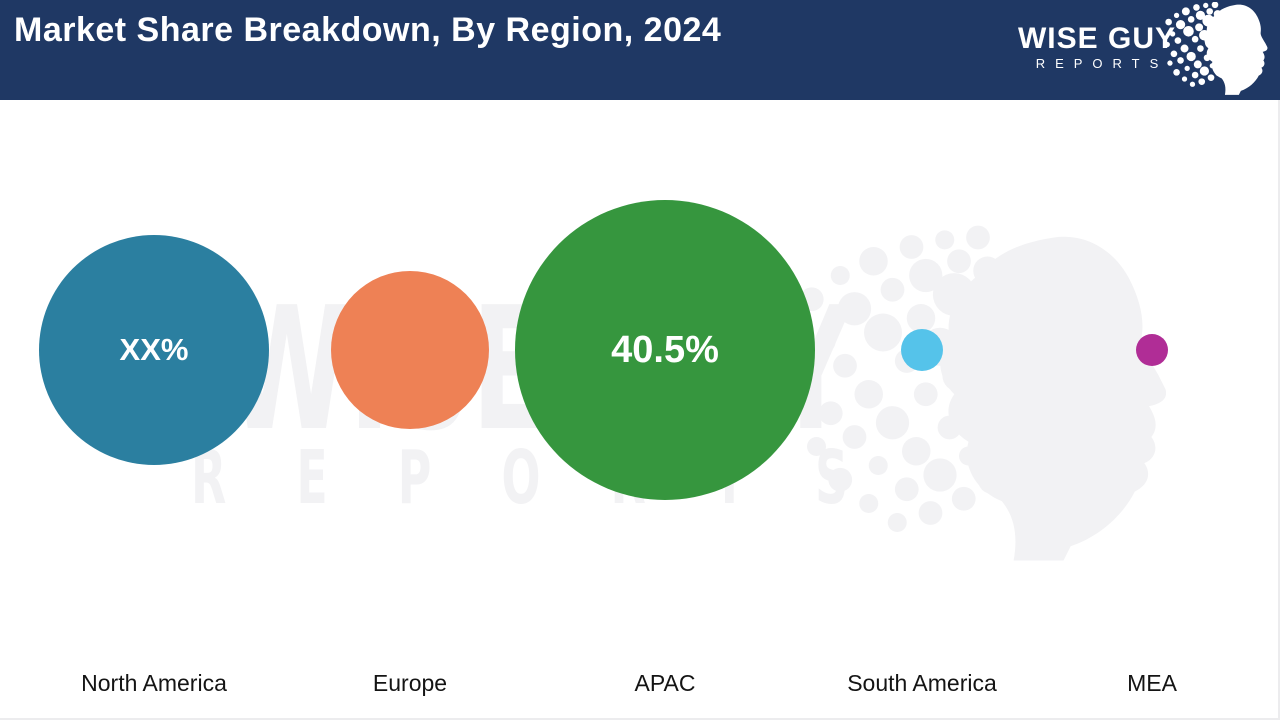  What do you see at coordinates (1216, 48) in the screenshot?
I see `wiseguy-head-icon` at bounding box center [1216, 48].